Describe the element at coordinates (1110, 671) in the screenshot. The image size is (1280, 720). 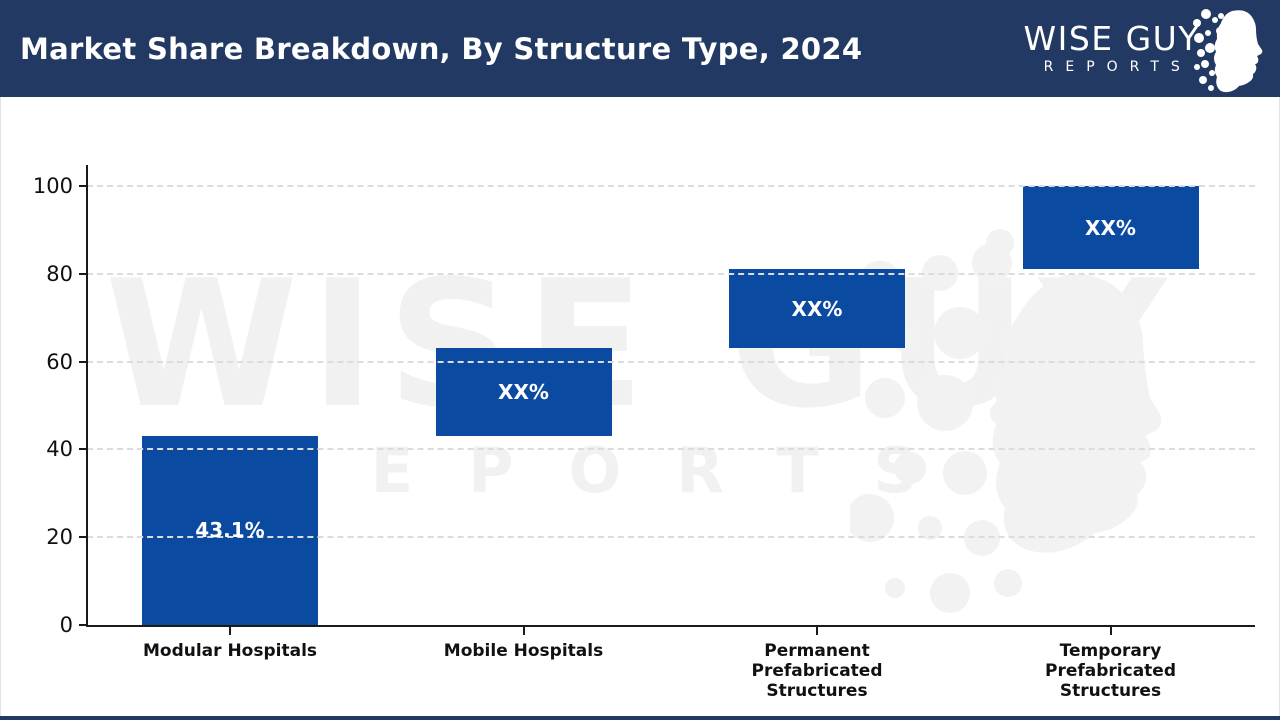
I see `x-category-label: Temporary Prefabricated Structures` at that location.